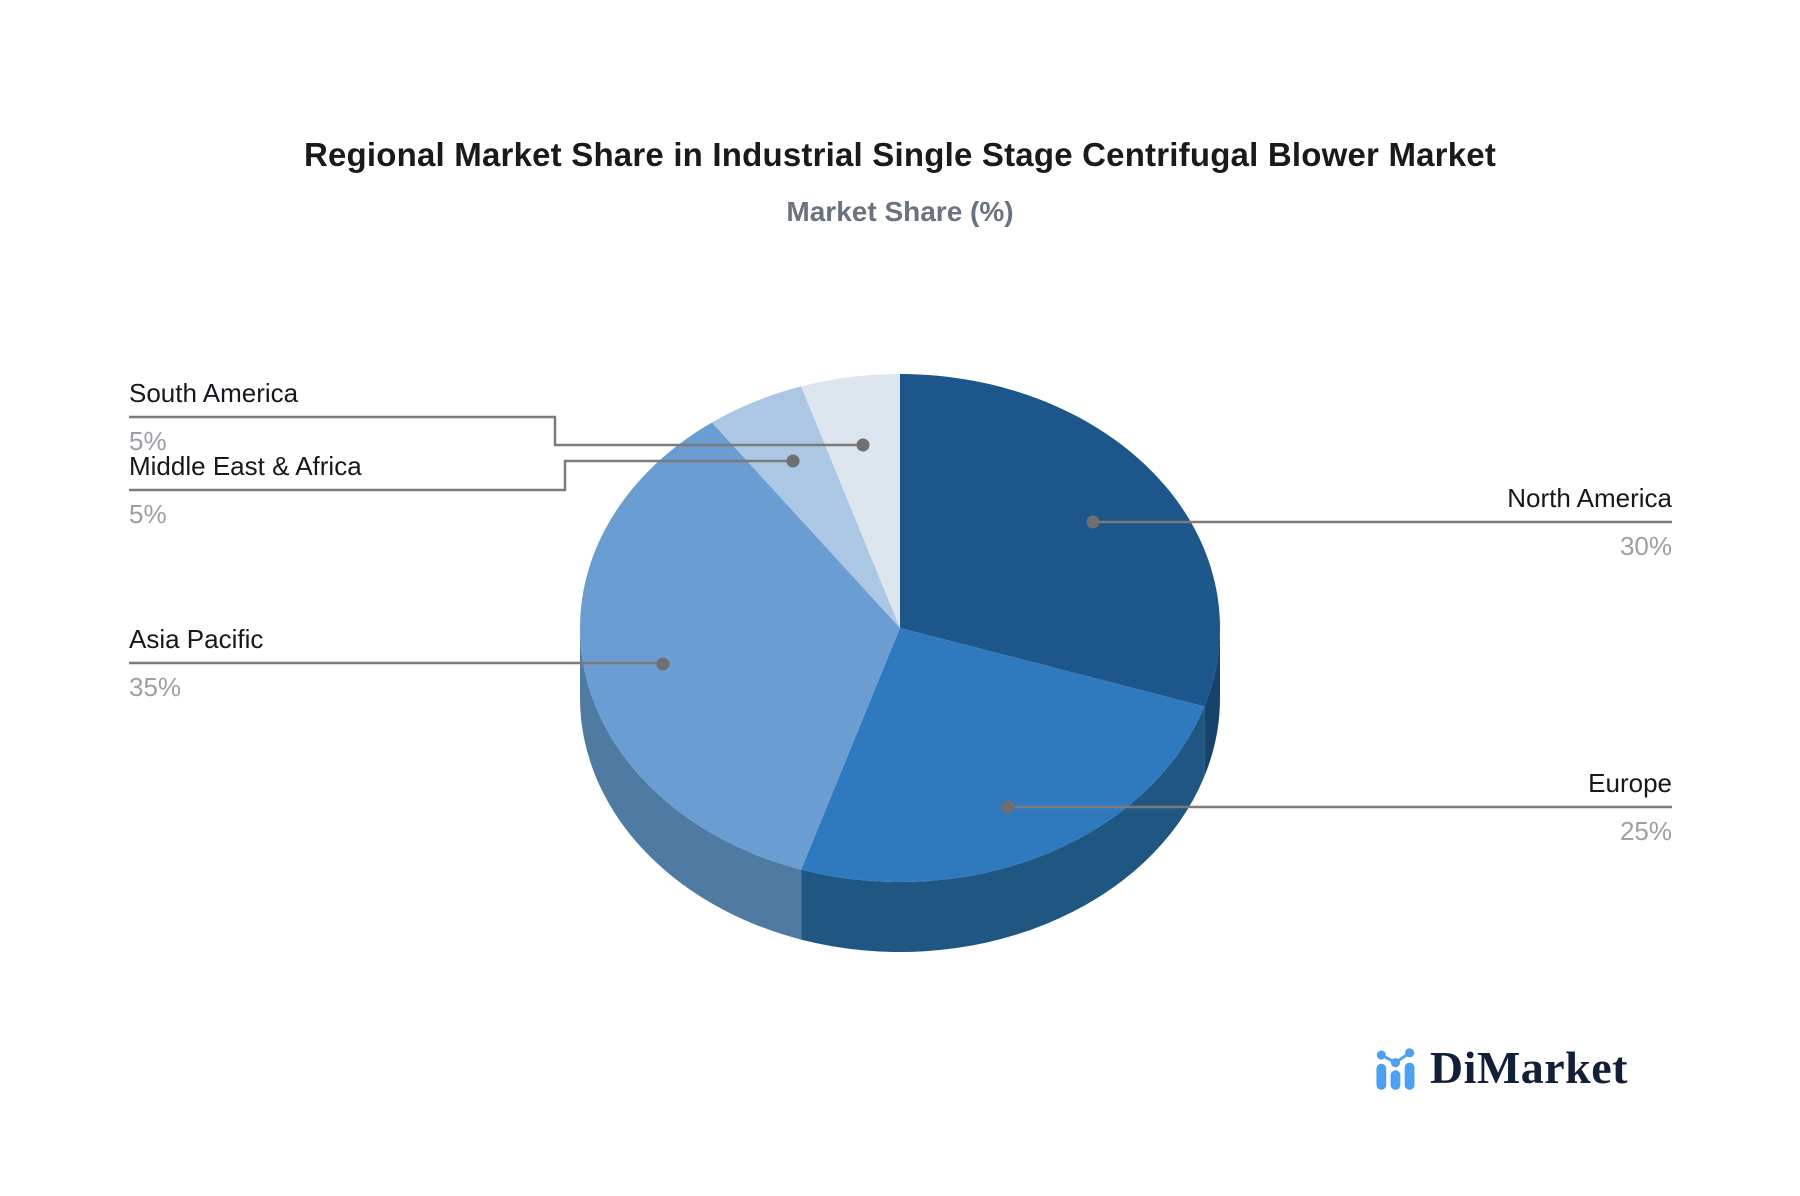 The width and height of the screenshot is (1800, 1196). Describe the element at coordinates (691, 784) in the screenshot. I see `pie-slice-side-asia-pacific` at that location.